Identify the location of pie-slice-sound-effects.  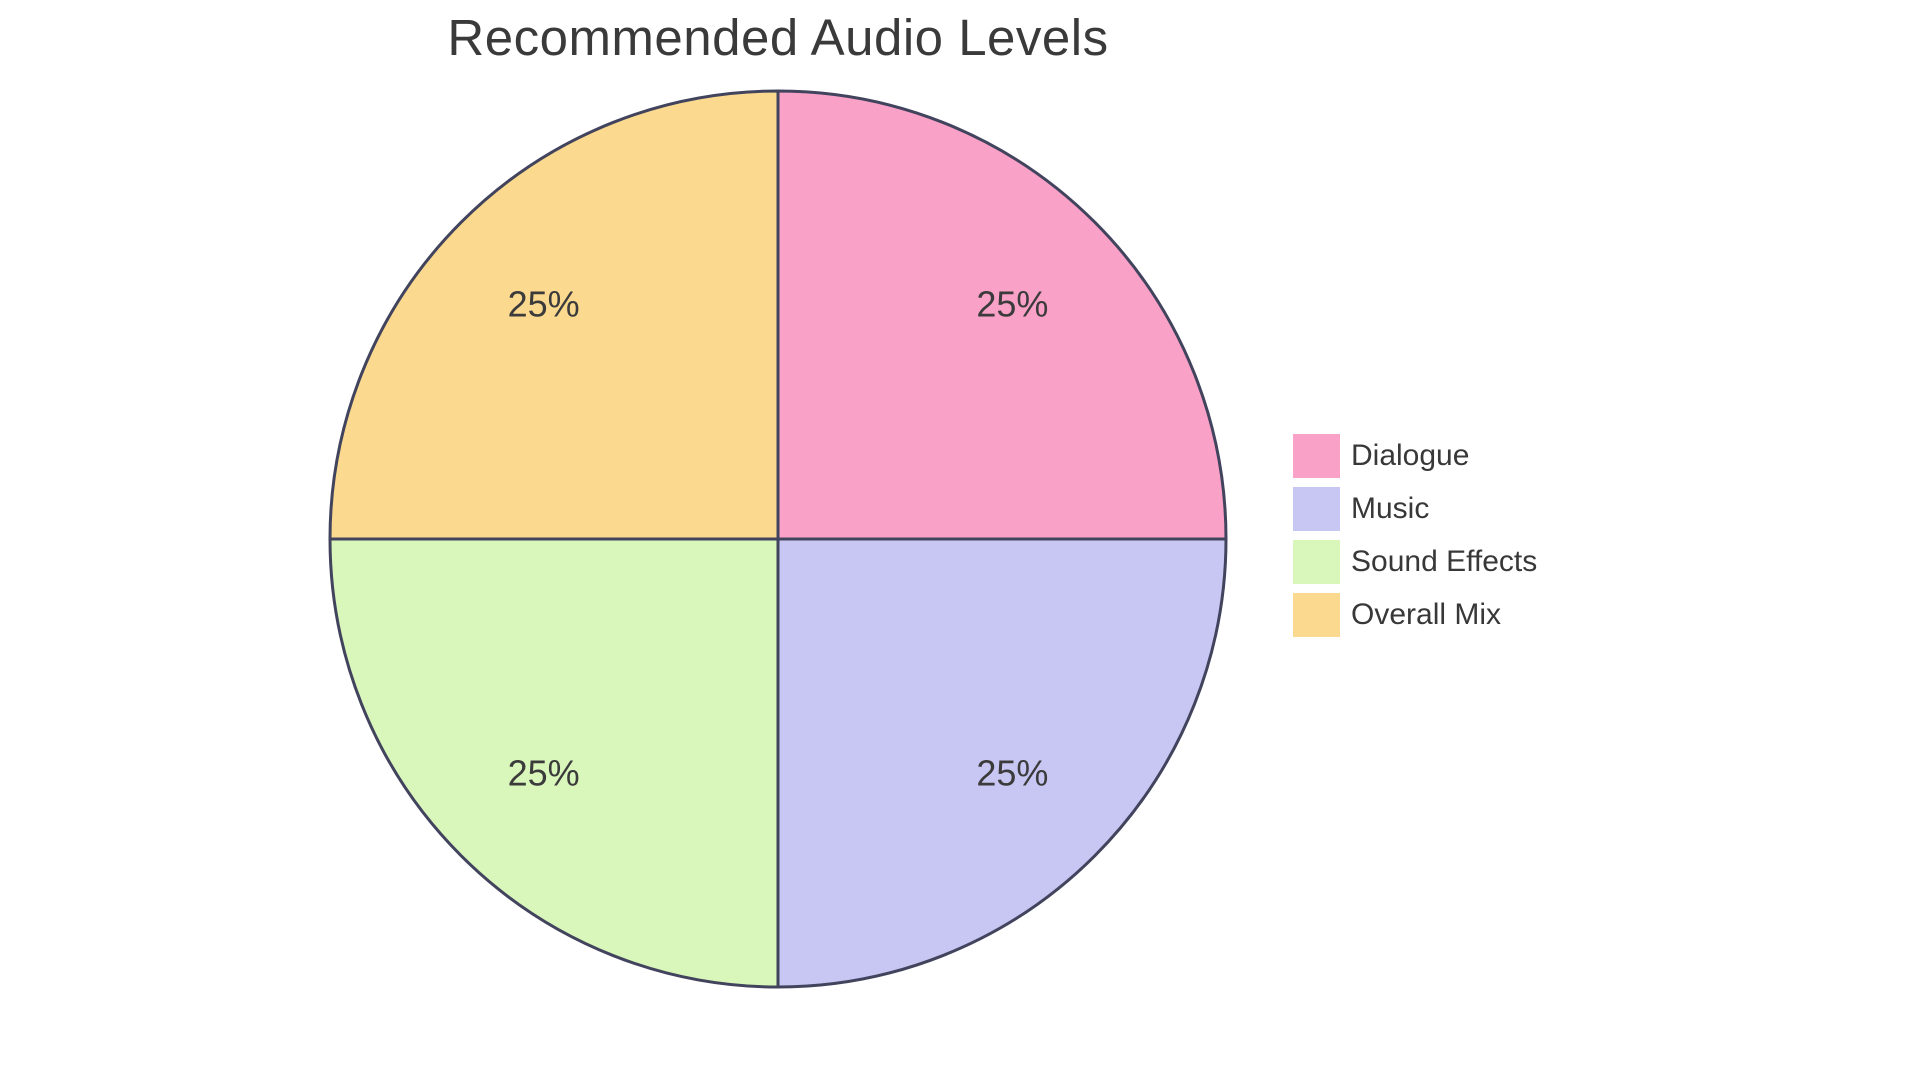
(554, 763).